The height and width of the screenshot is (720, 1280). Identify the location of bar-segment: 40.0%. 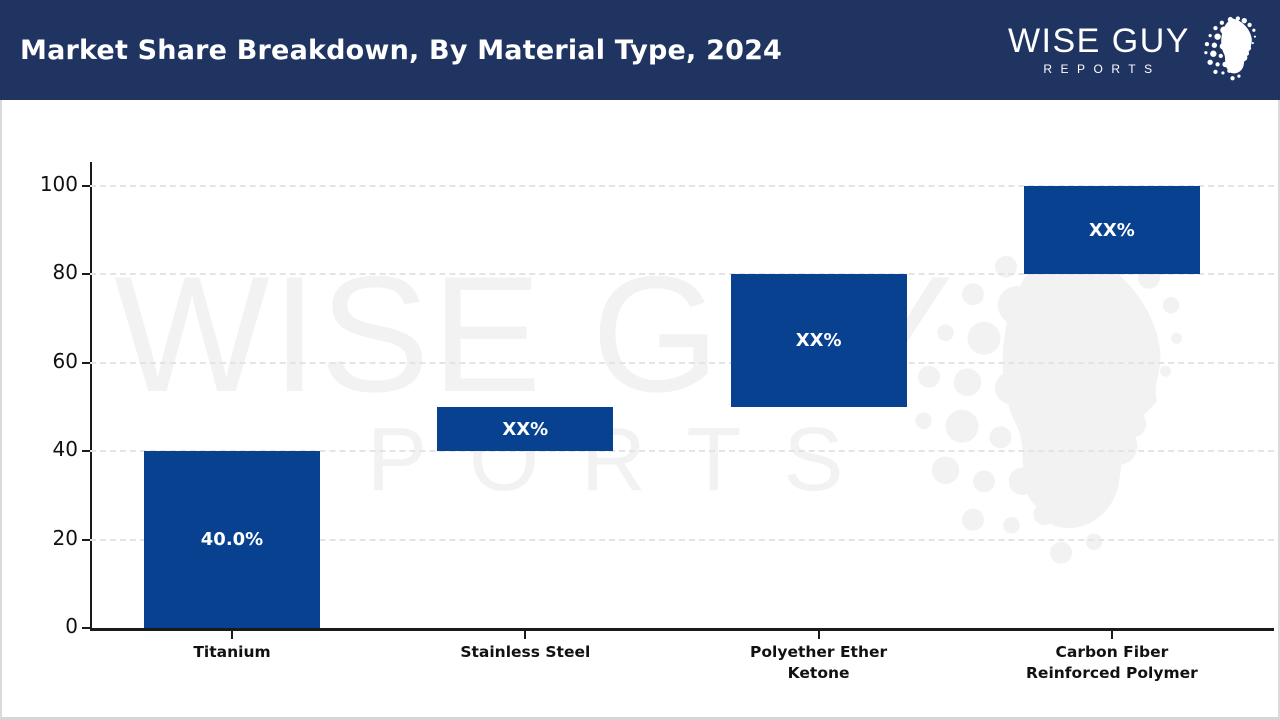
(232, 539).